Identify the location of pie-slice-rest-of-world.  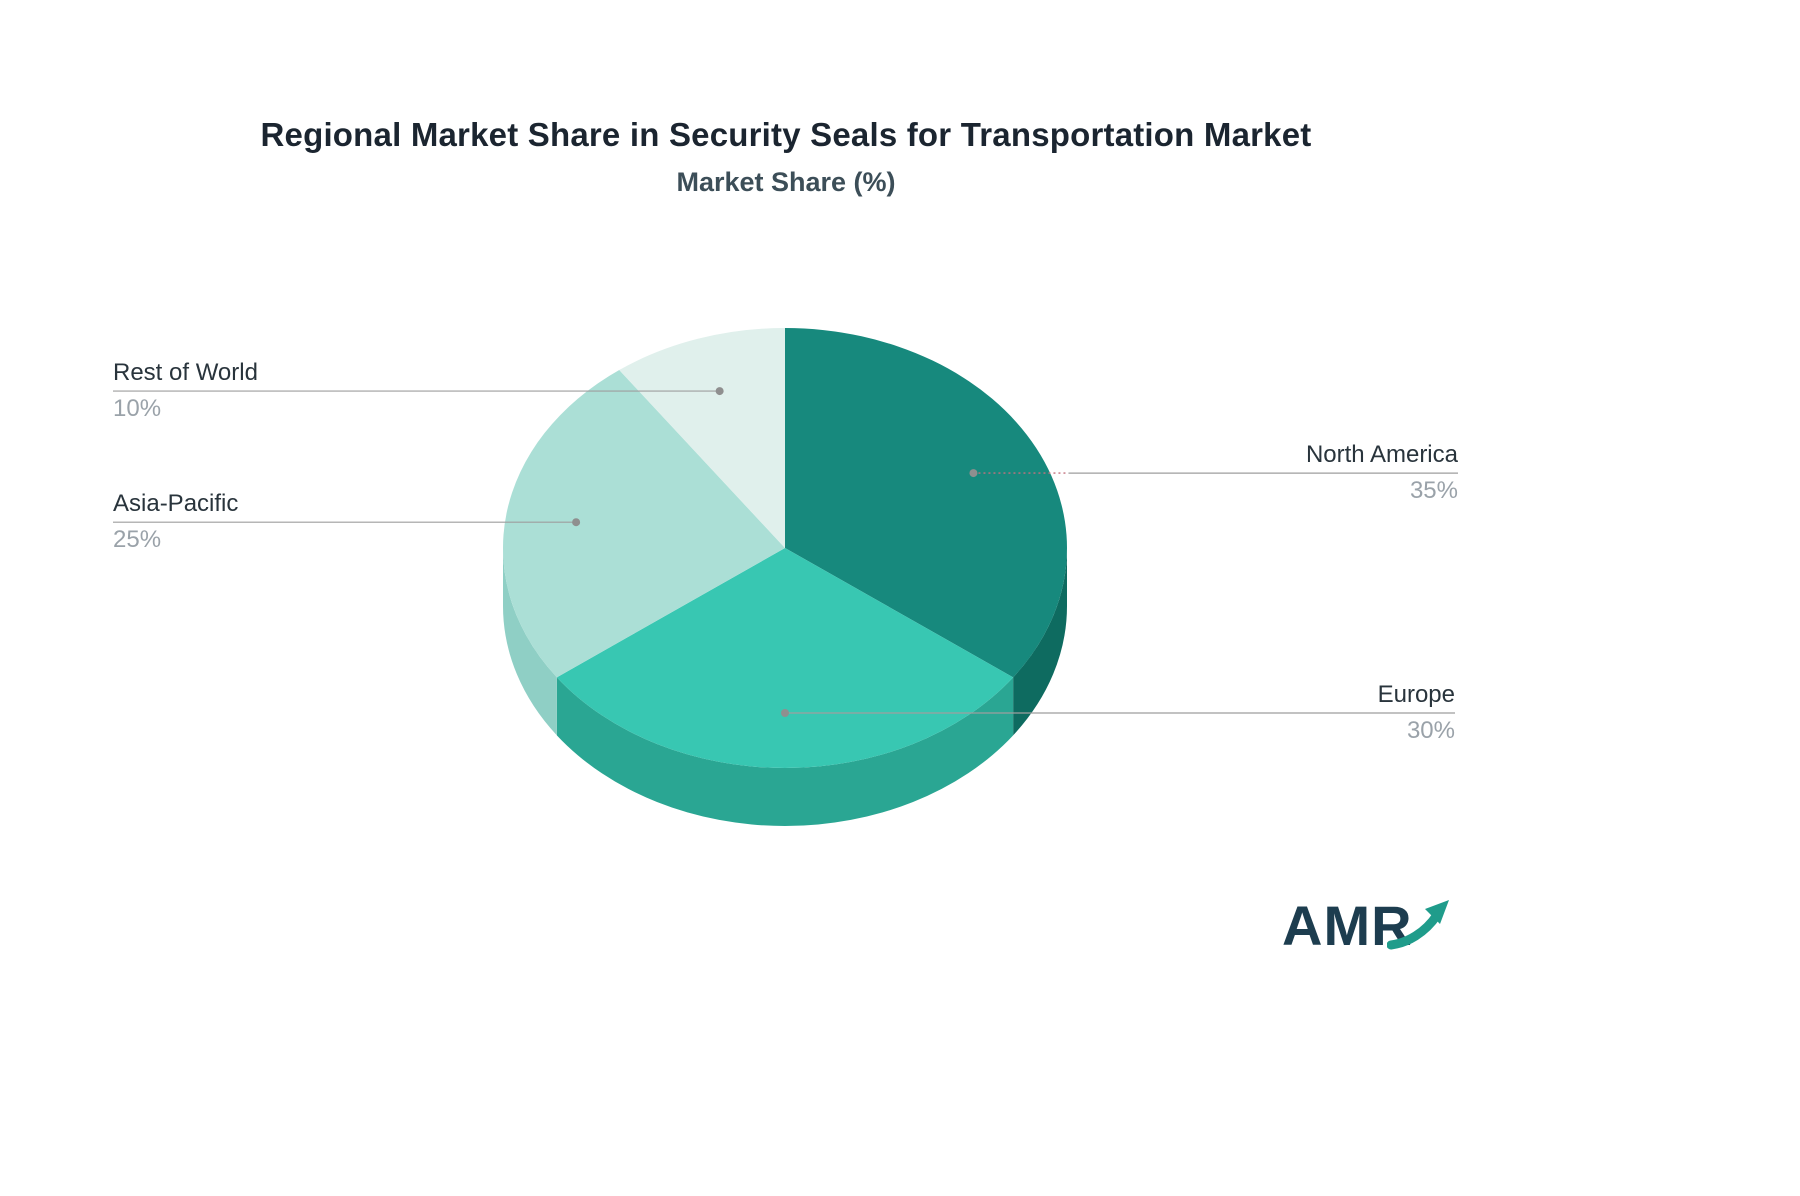
(702, 438).